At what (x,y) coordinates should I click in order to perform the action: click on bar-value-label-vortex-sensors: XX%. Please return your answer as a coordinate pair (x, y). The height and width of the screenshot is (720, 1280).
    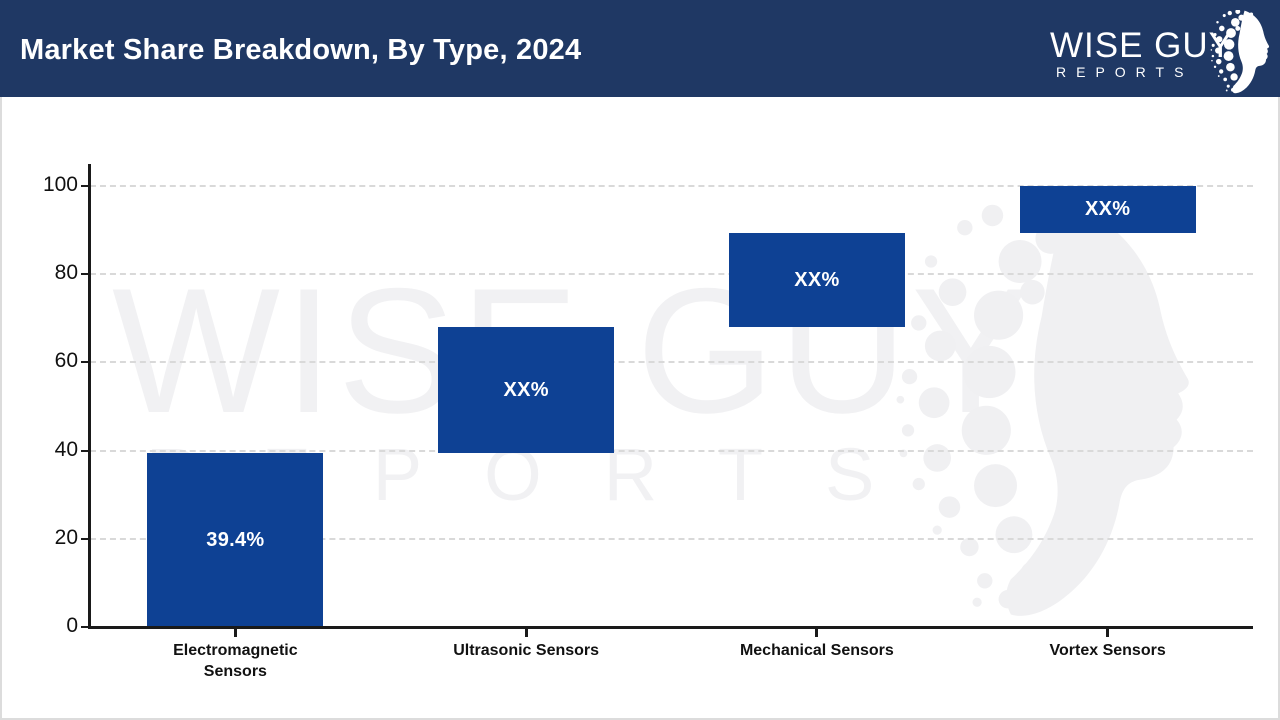
    Looking at the image, I should click on (1107, 209).